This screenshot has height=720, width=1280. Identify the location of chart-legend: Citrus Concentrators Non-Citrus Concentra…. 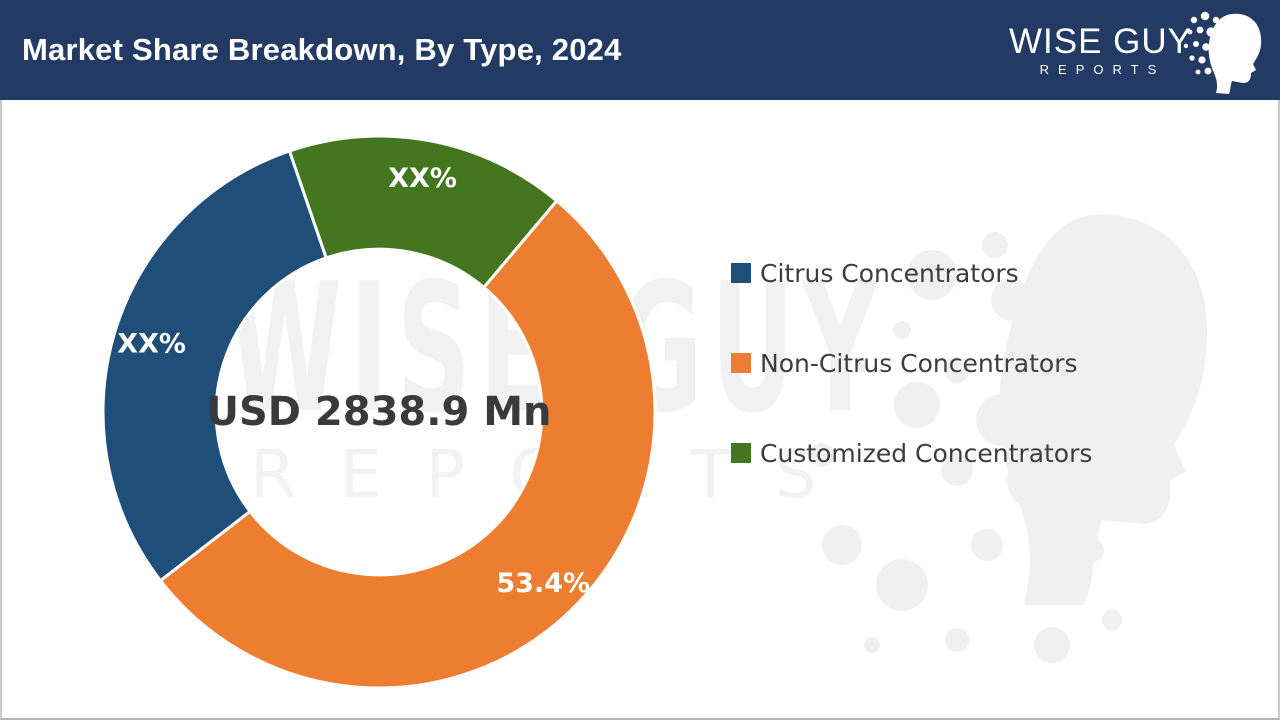
(912, 394).